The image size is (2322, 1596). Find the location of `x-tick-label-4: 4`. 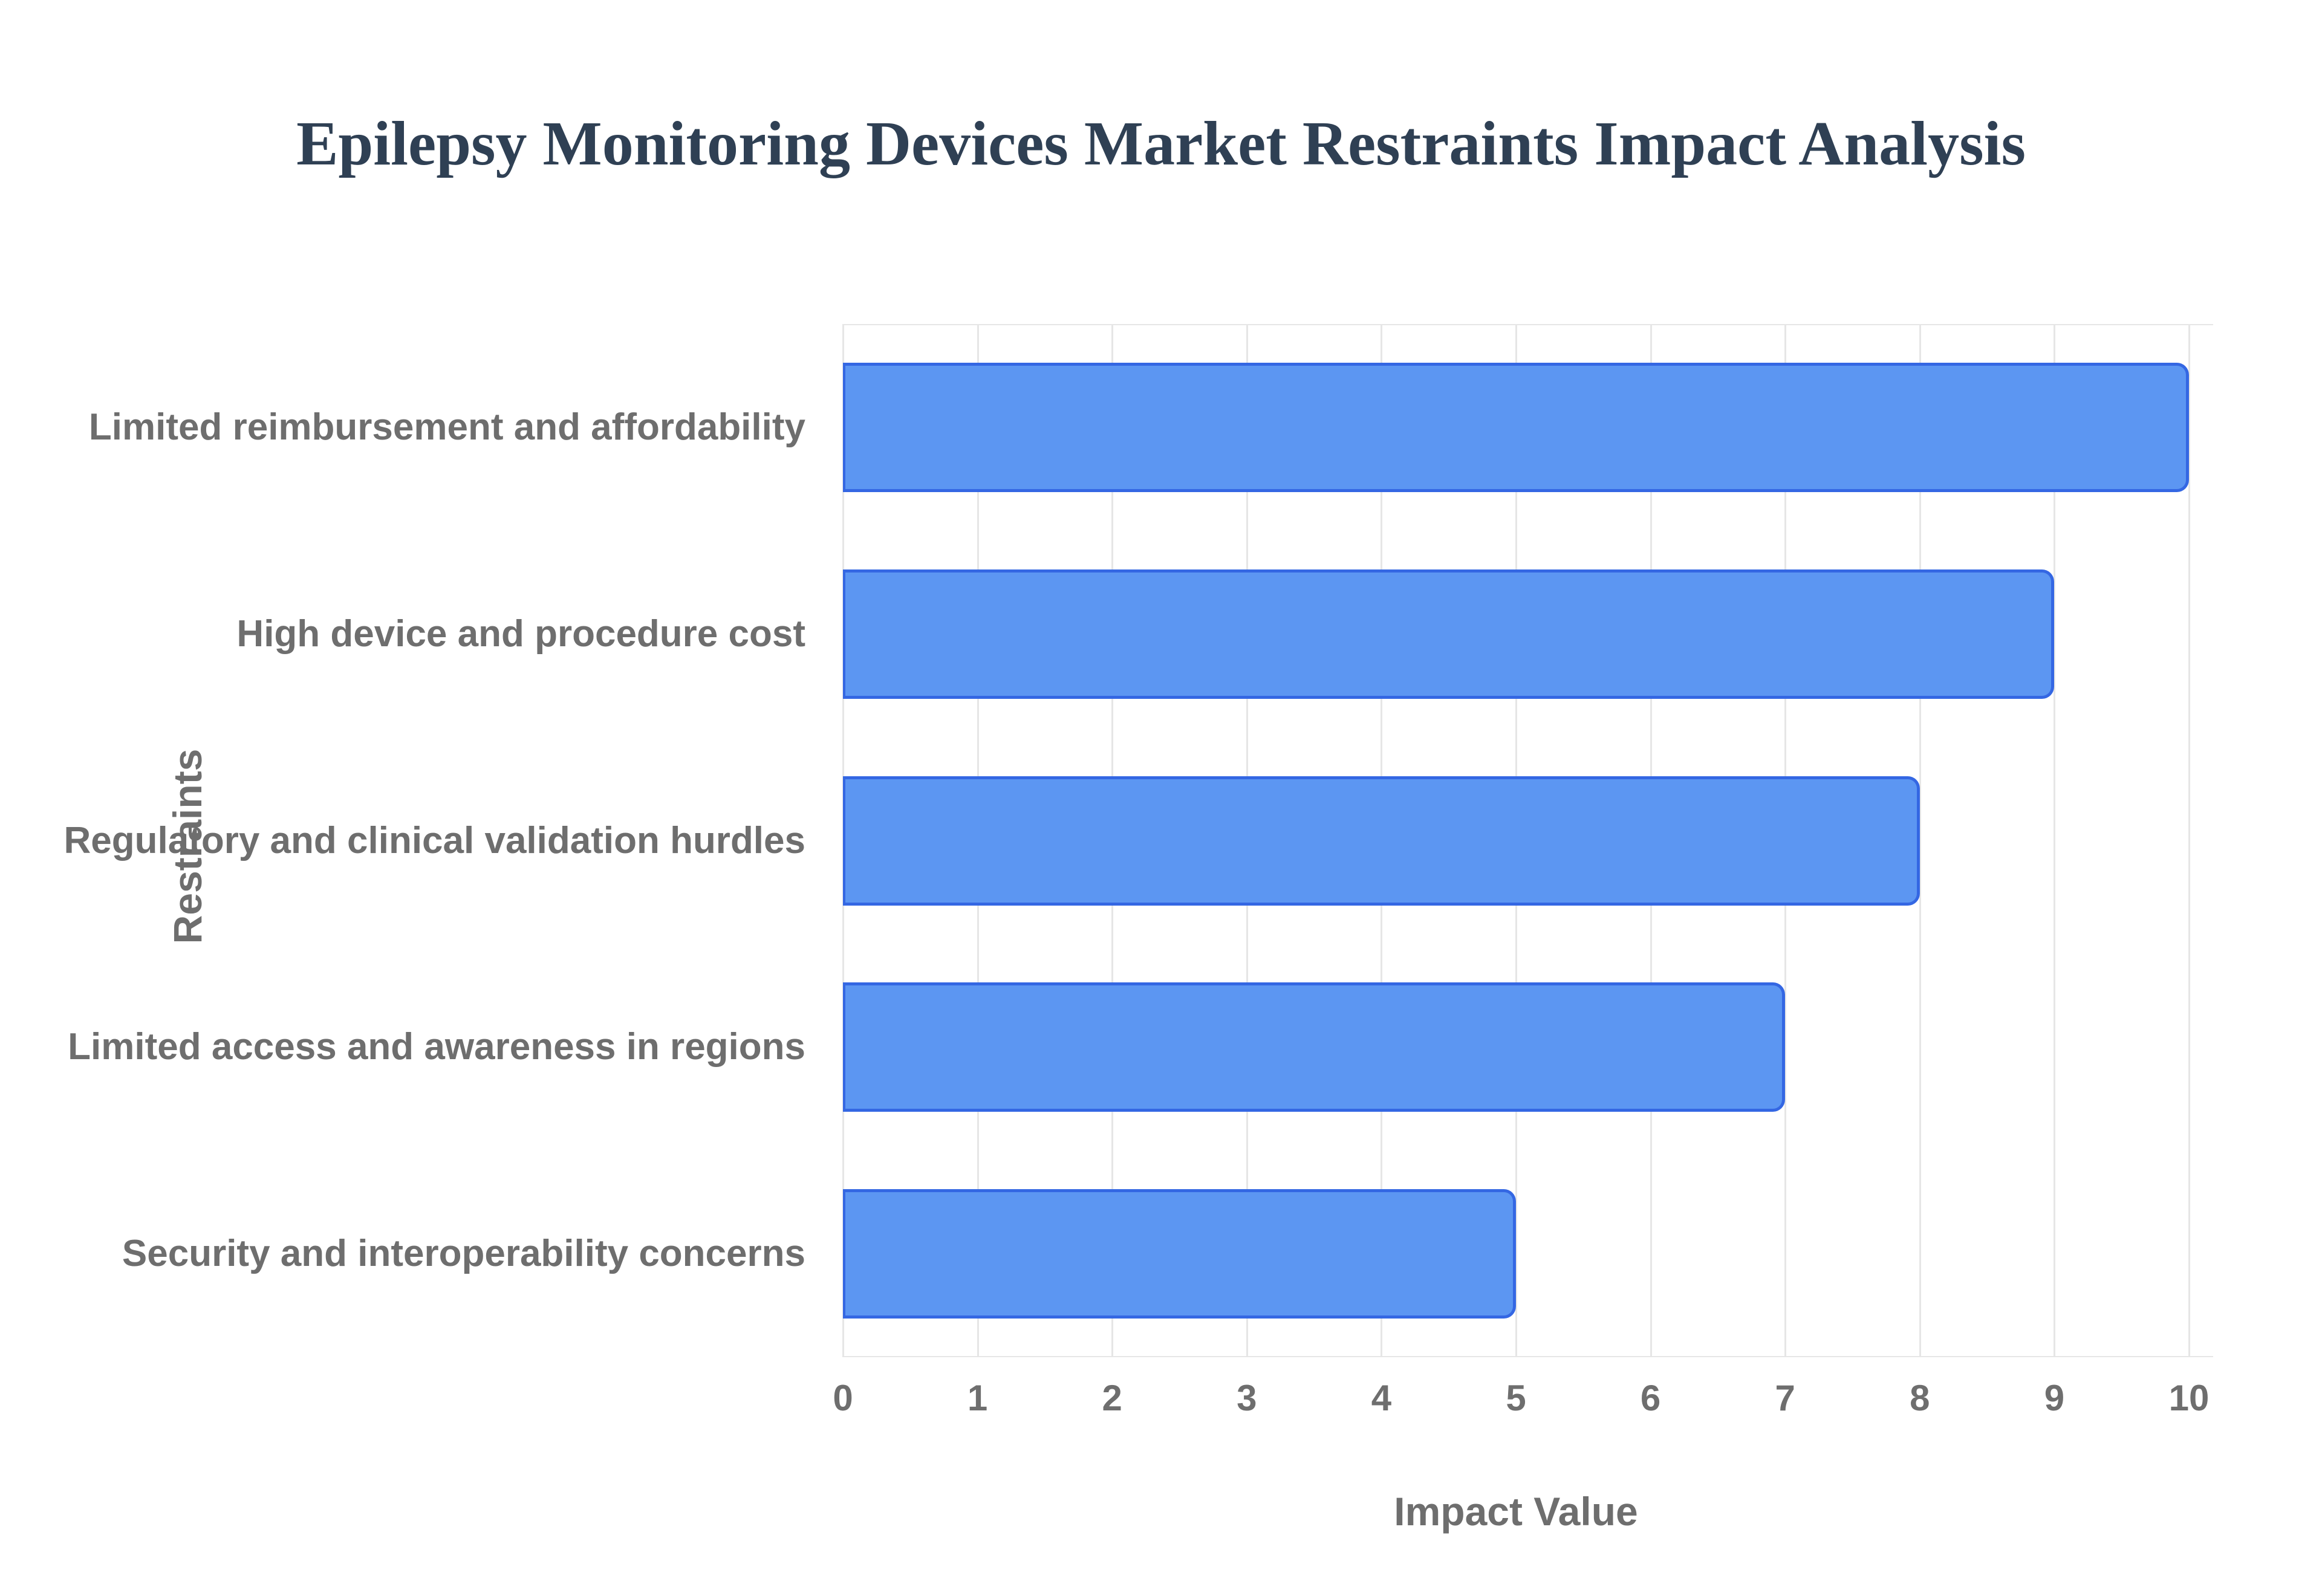

x-tick-label-4: 4 is located at coordinates (1381, 1398).